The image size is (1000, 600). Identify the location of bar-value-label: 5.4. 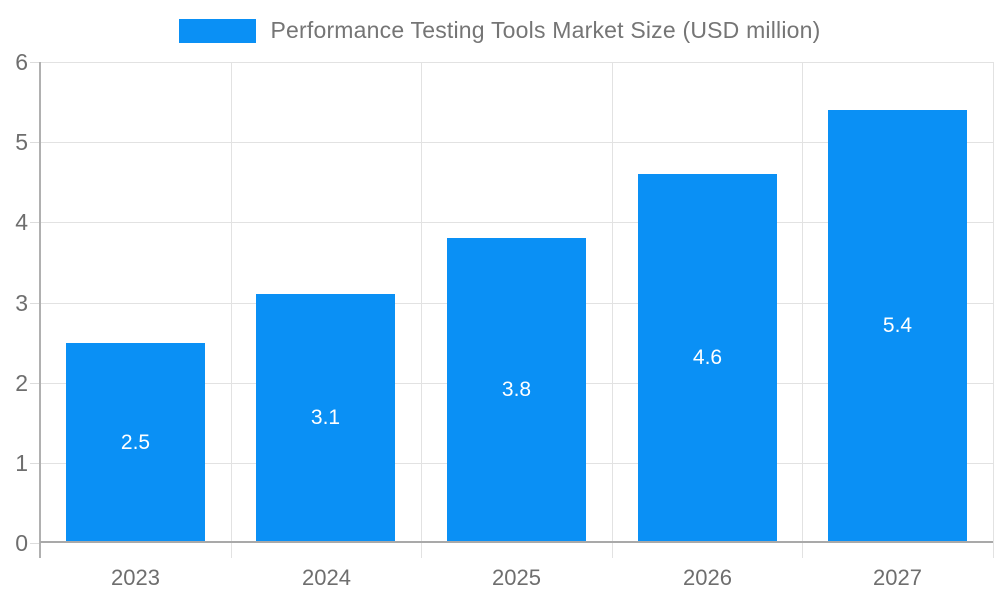
(897, 325).